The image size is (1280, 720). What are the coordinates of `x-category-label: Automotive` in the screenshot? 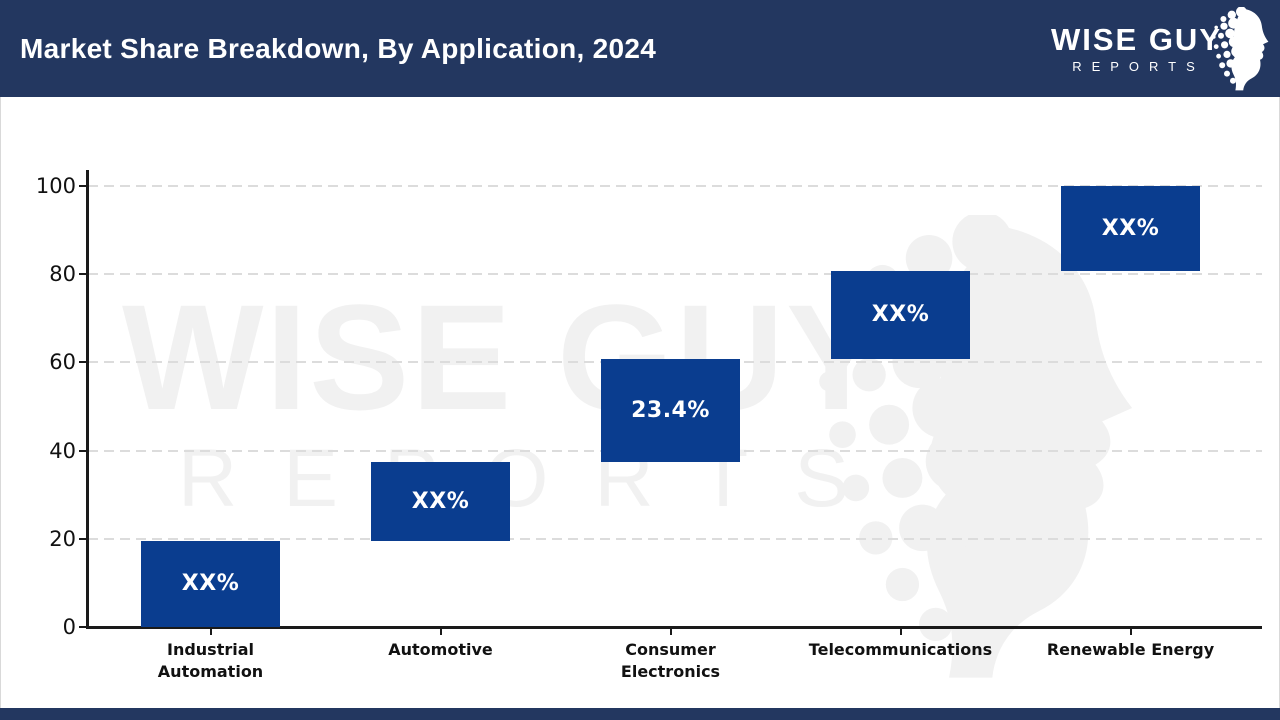 It's located at (440, 649).